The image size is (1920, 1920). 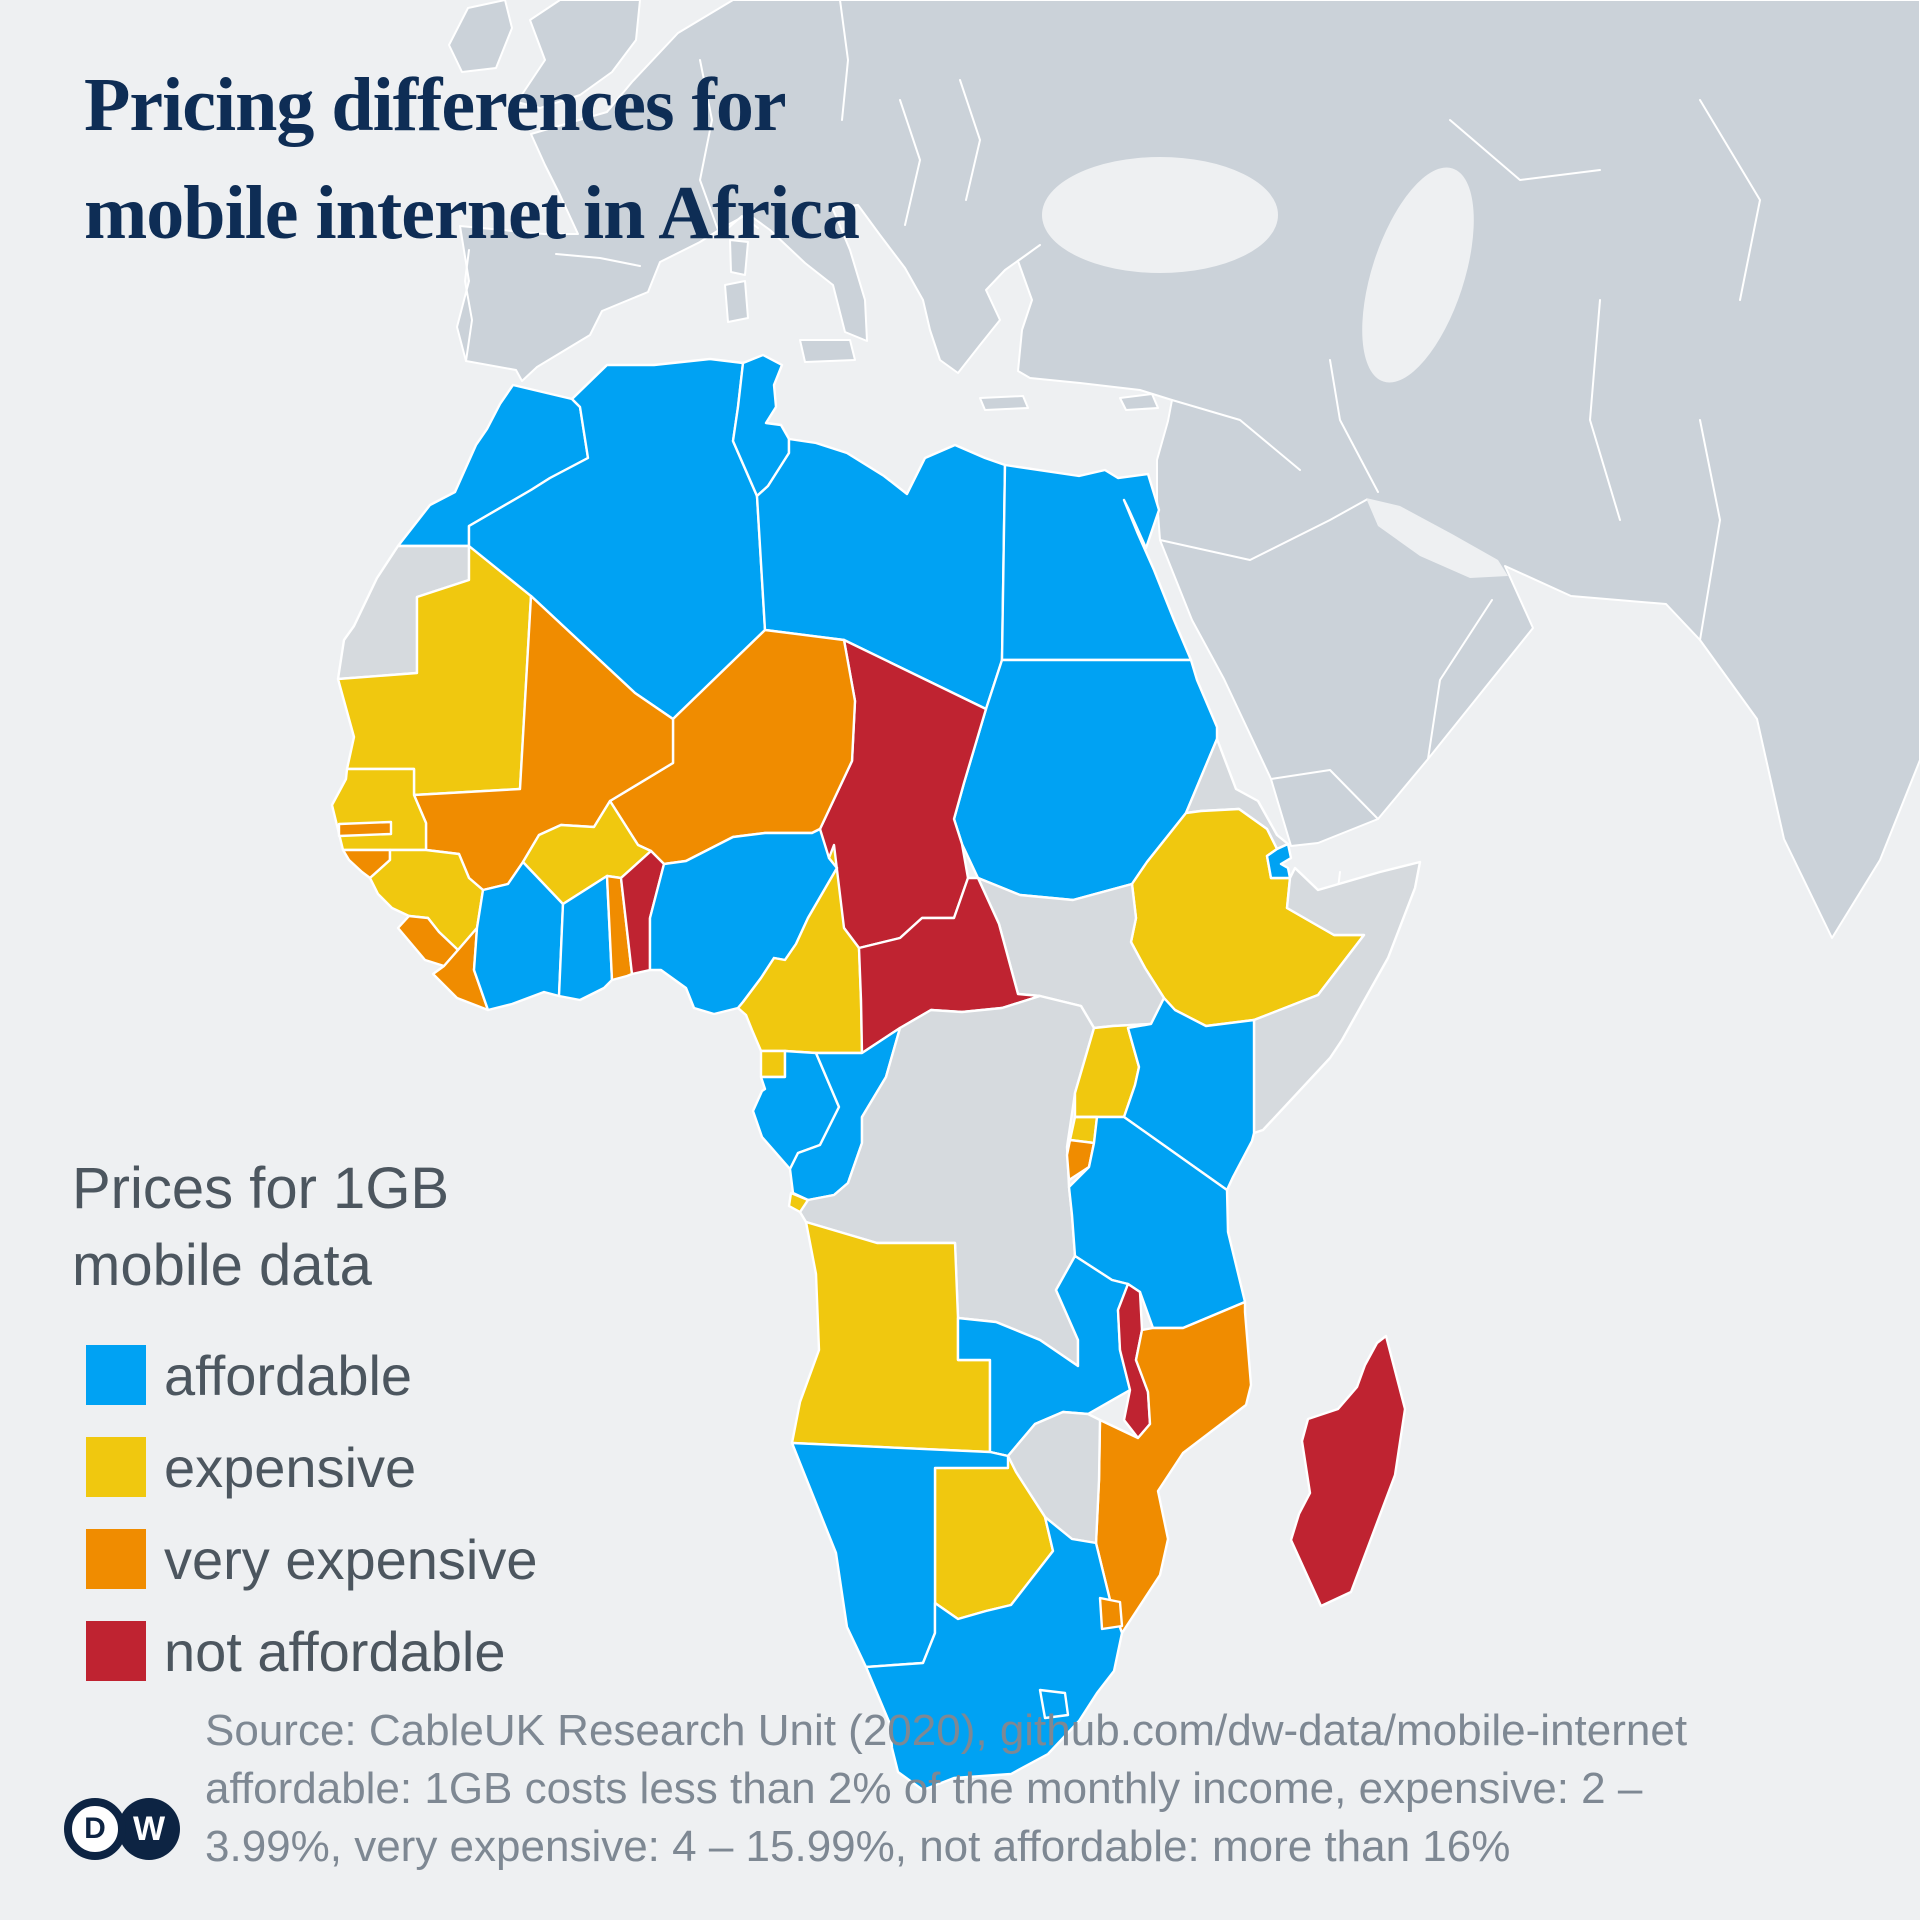 I want to click on uk-island, so click(x=578, y=54).